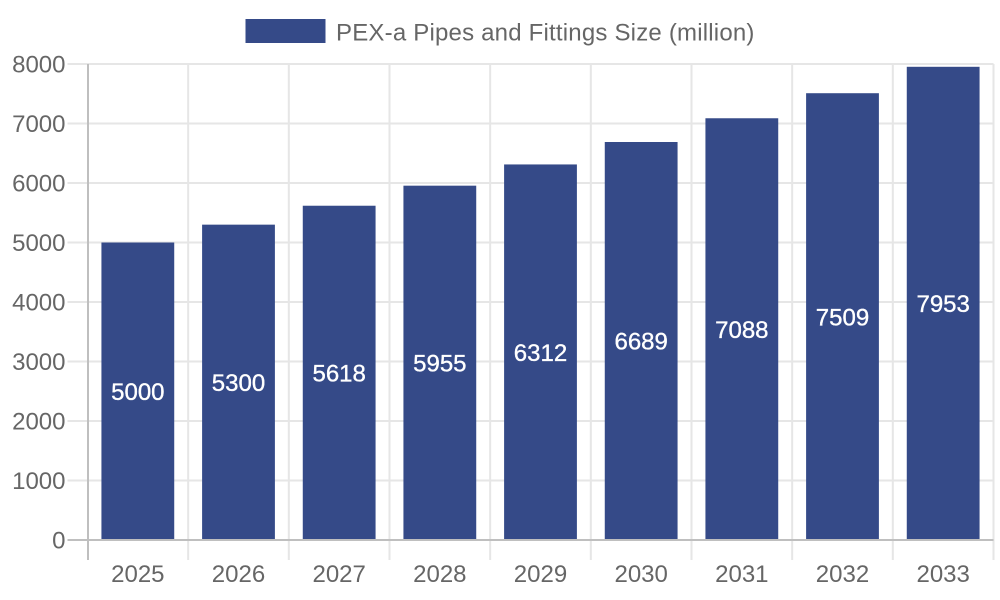 The height and width of the screenshot is (600, 1000). What do you see at coordinates (38, 481) in the screenshot?
I see `svg-text: 1000` at bounding box center [38, 481].